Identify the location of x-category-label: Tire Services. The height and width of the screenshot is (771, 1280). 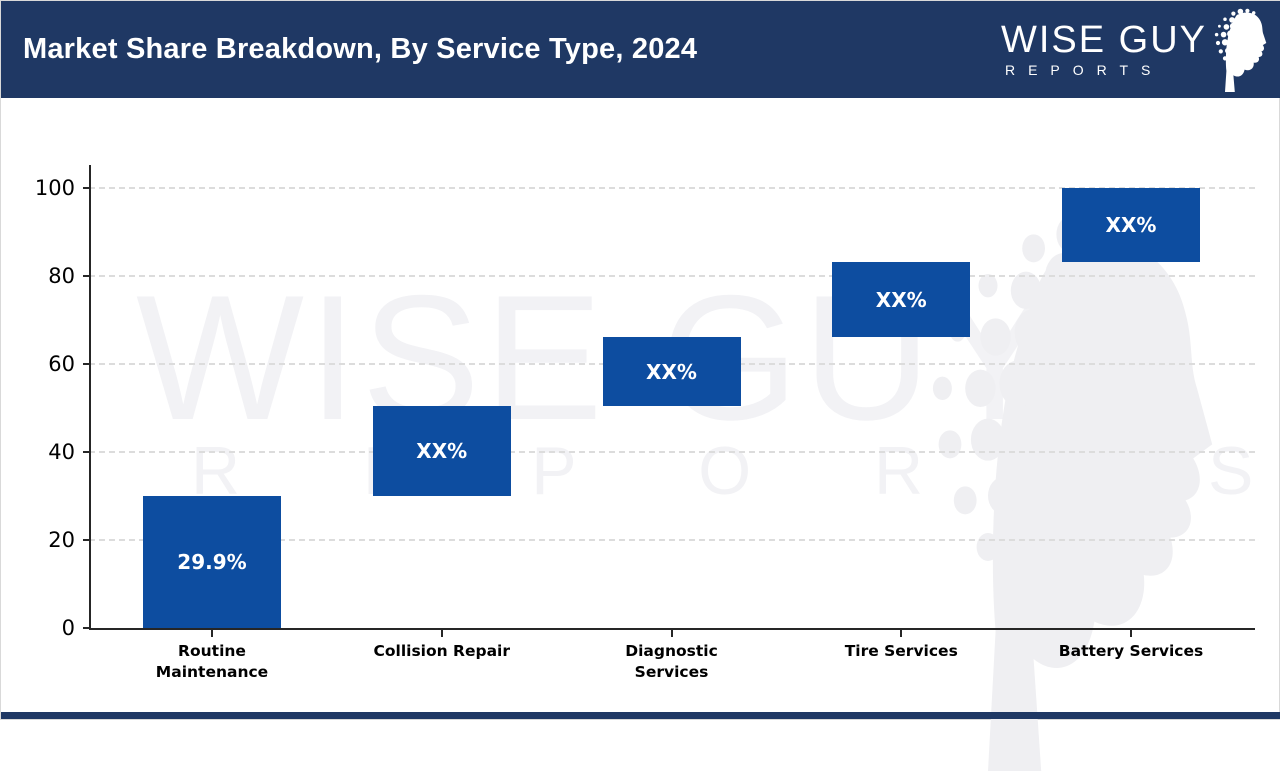
(901, 651).